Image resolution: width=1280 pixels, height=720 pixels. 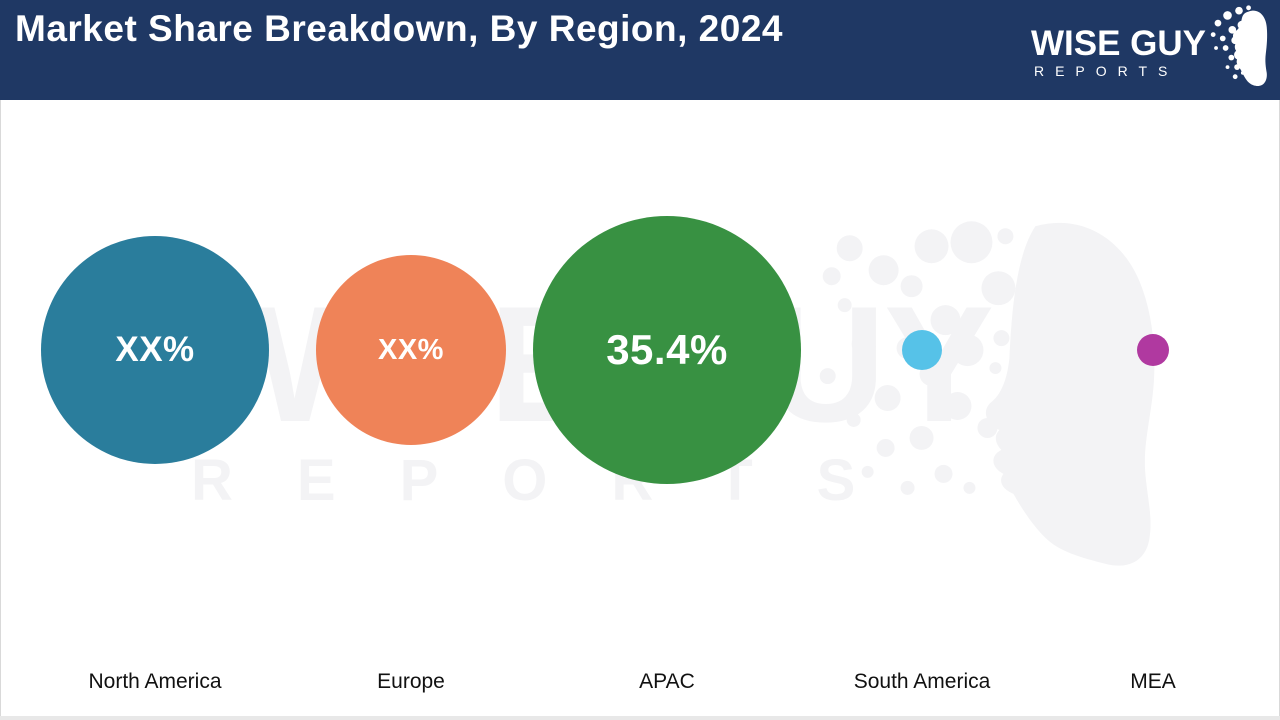 I want to click on axis-label-south-america: South America, so click(x=922, y=681).